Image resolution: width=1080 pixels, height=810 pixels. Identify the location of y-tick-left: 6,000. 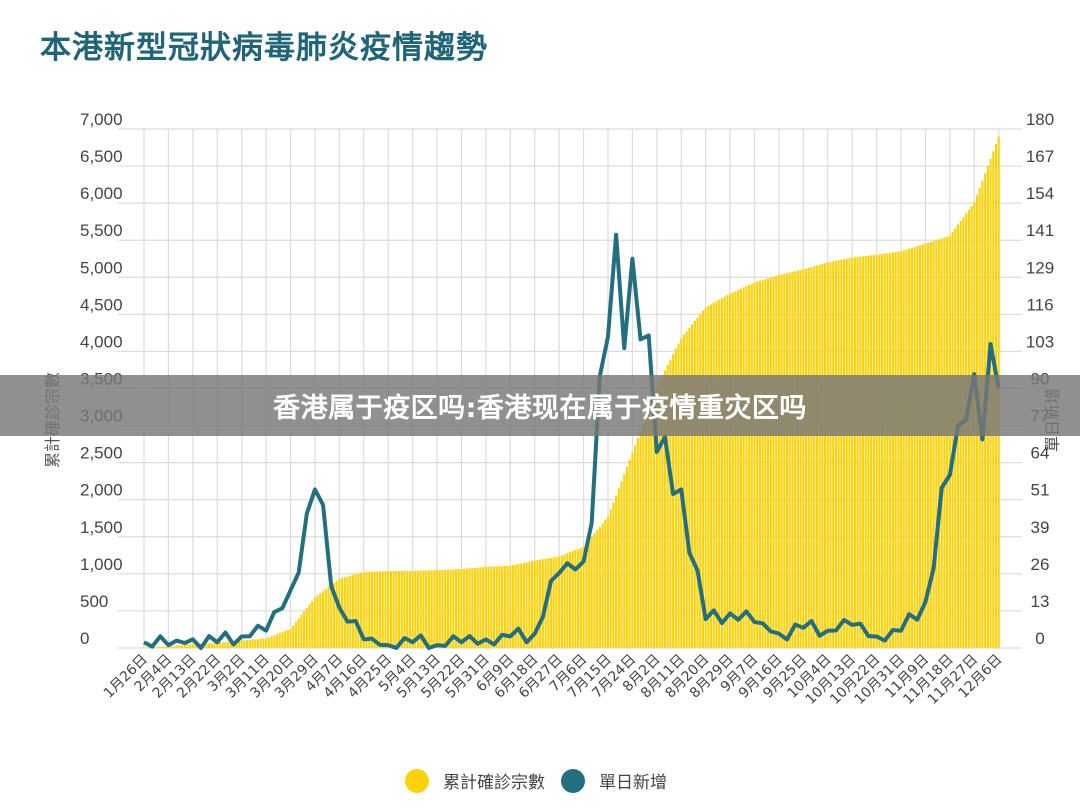
(101, 193).